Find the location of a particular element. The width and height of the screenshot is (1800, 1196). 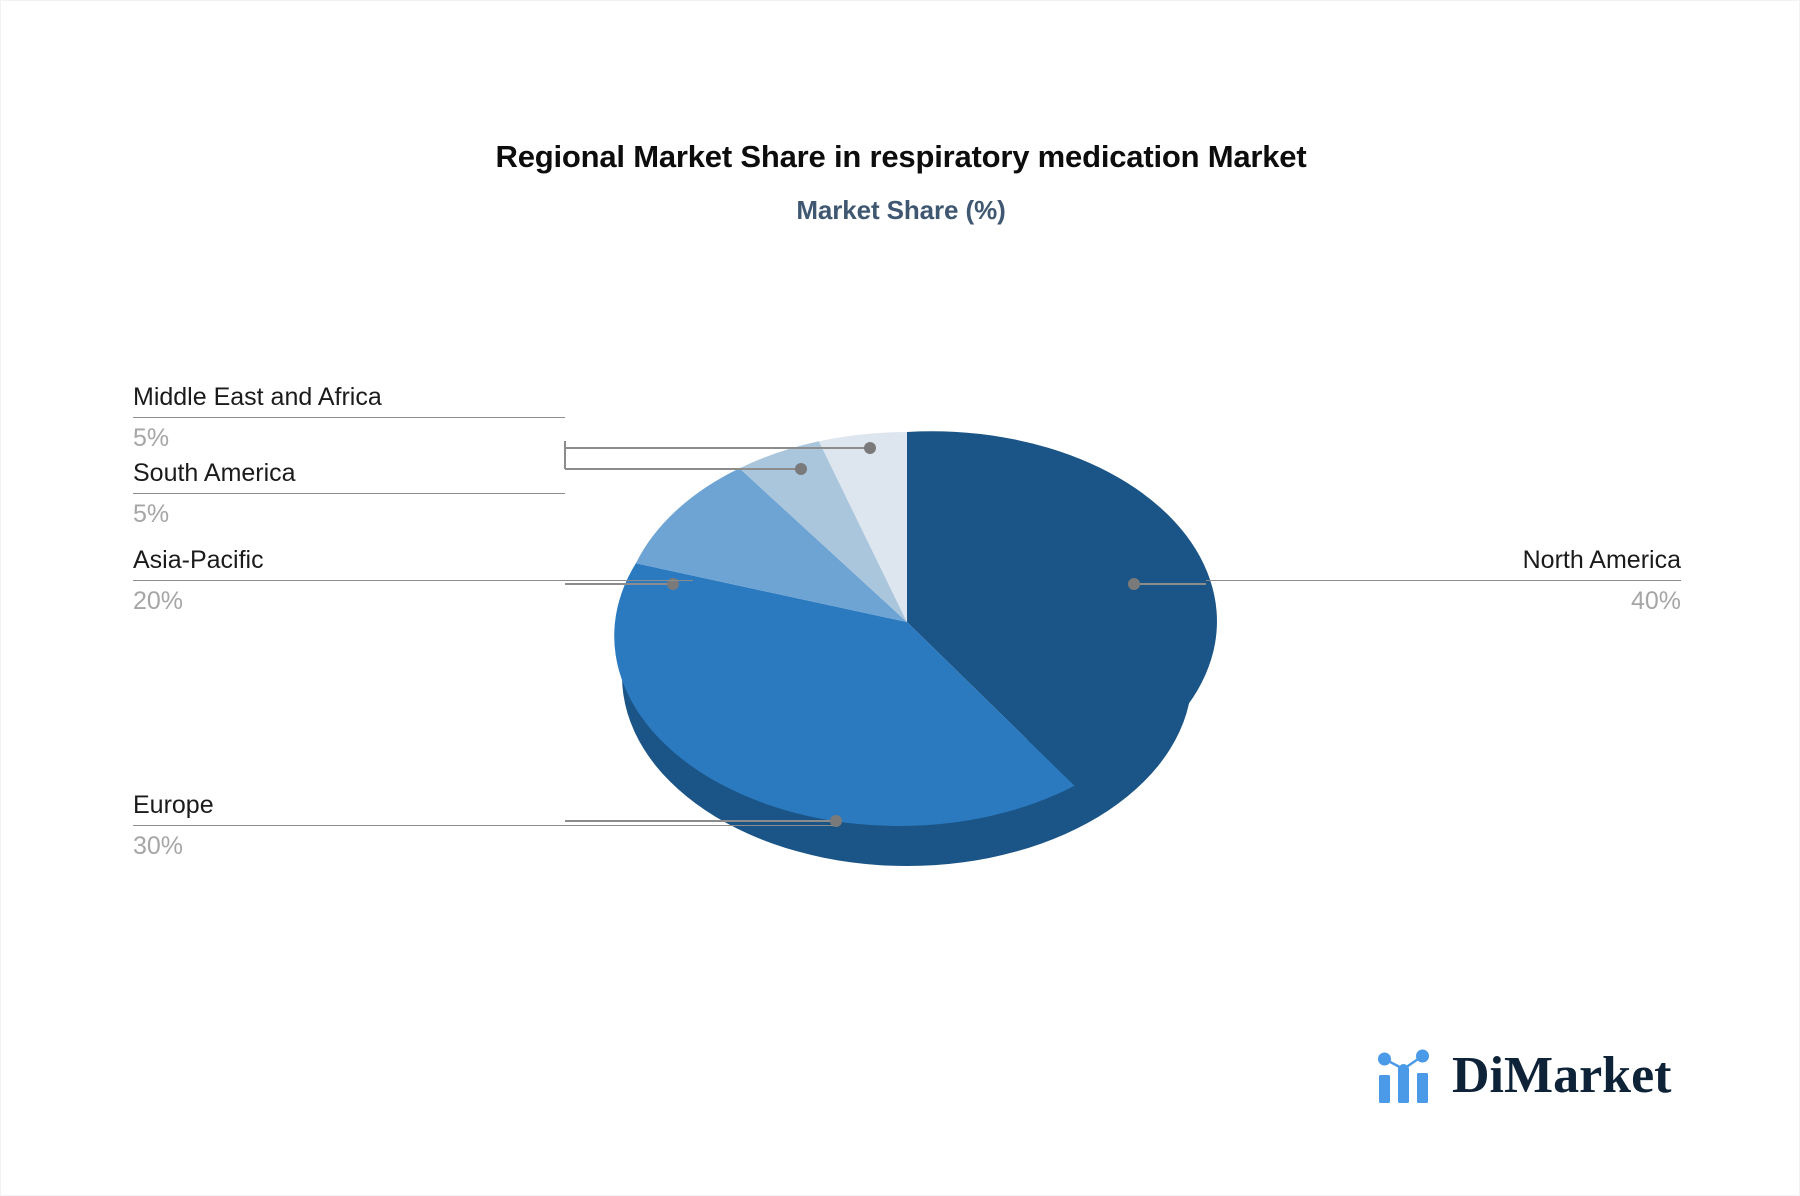

callout-europe: Europe 30% is located at coordinates (483, 826).